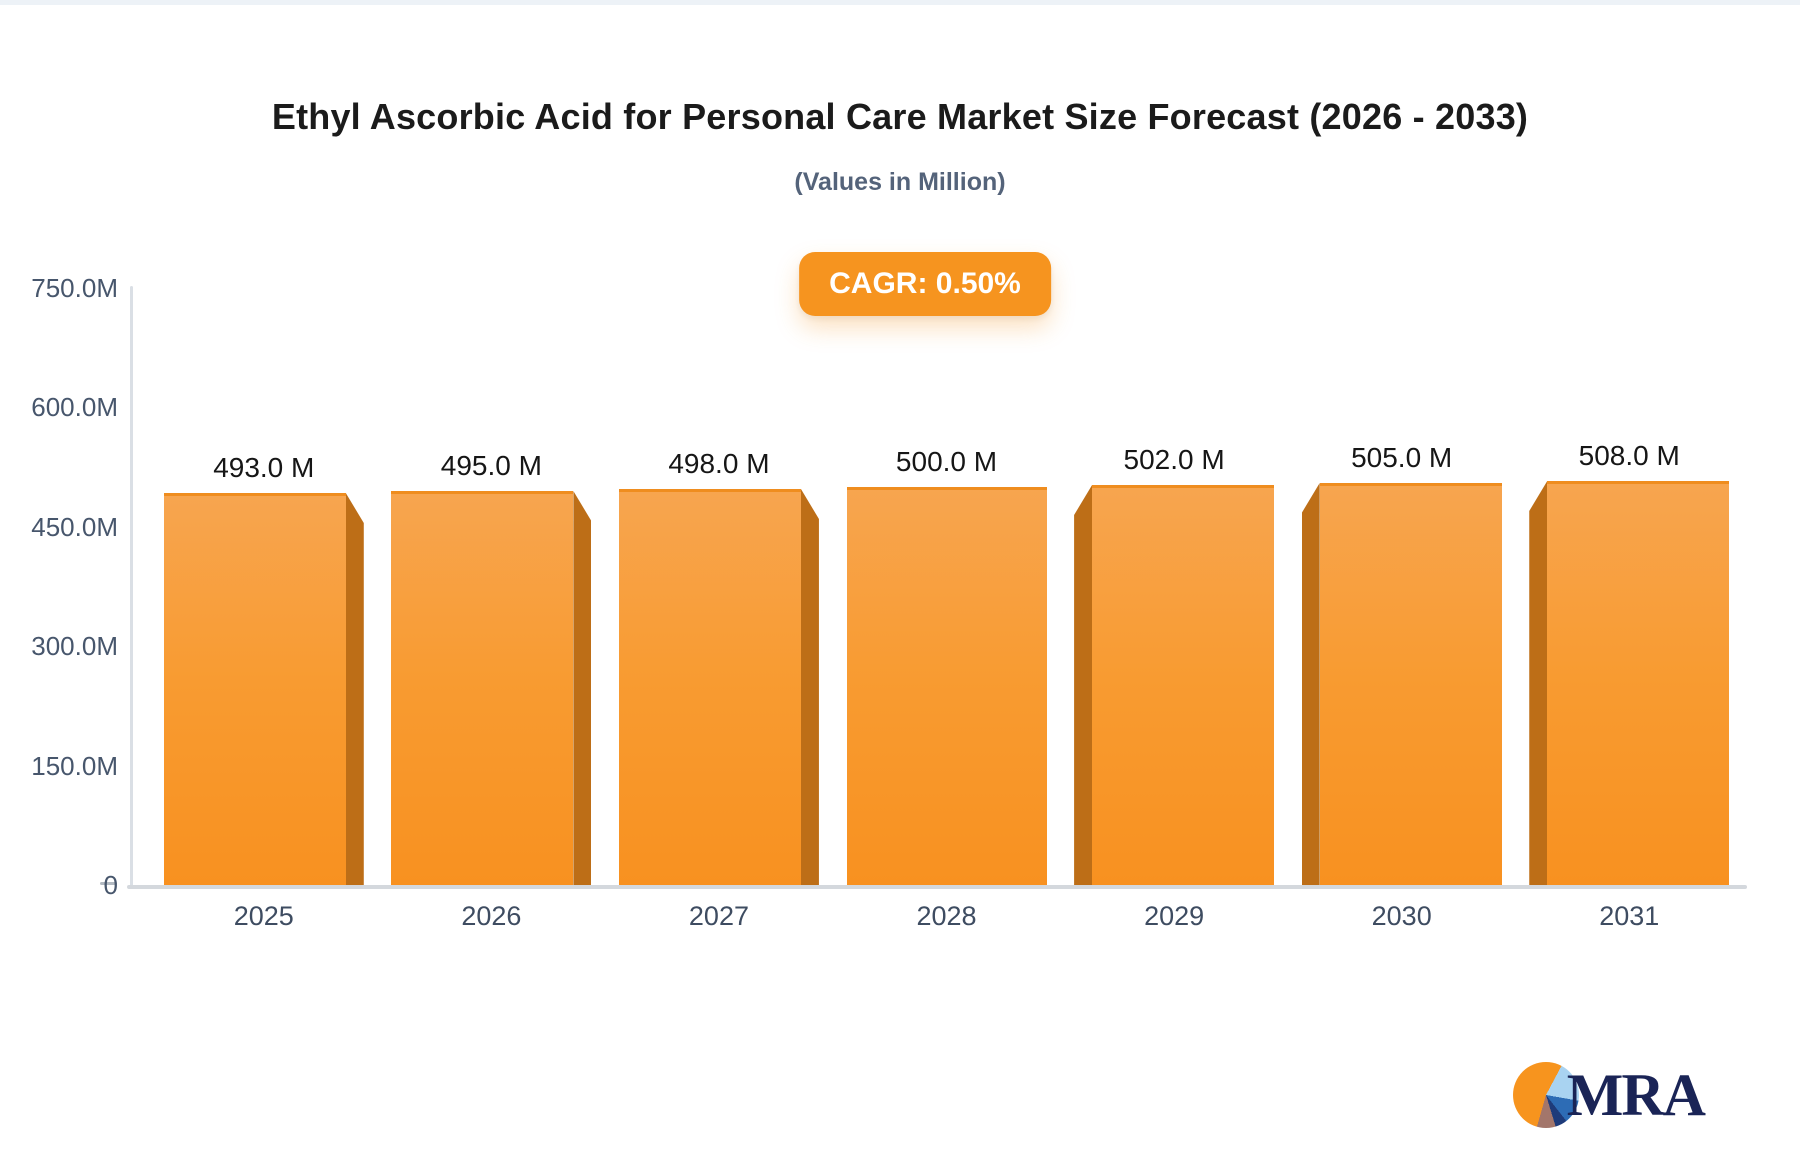 This screenshot has width=1800, height=1156. I want to click on y-axis-label: 450.0M, so click(74, 526).